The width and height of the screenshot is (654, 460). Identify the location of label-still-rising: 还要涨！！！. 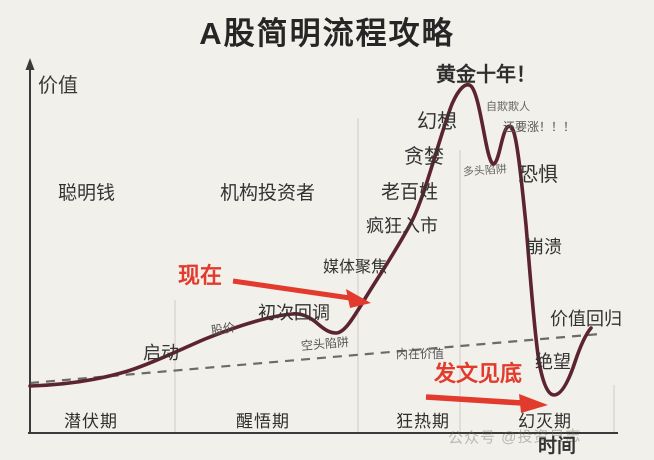
(539, 127).